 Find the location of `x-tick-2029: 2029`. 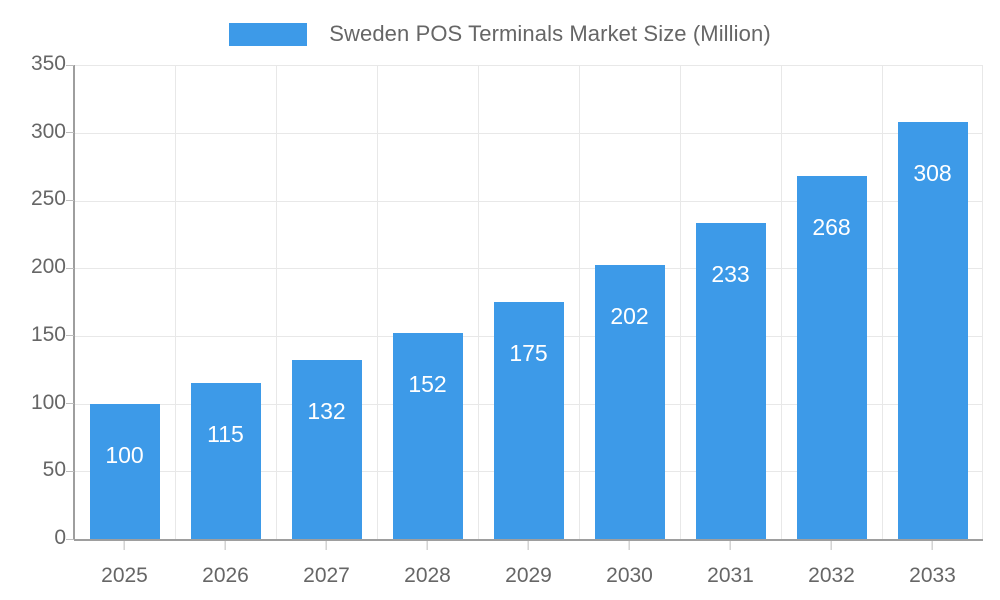

x-tick-2029: 2029 is located at coordinates (528, 564).